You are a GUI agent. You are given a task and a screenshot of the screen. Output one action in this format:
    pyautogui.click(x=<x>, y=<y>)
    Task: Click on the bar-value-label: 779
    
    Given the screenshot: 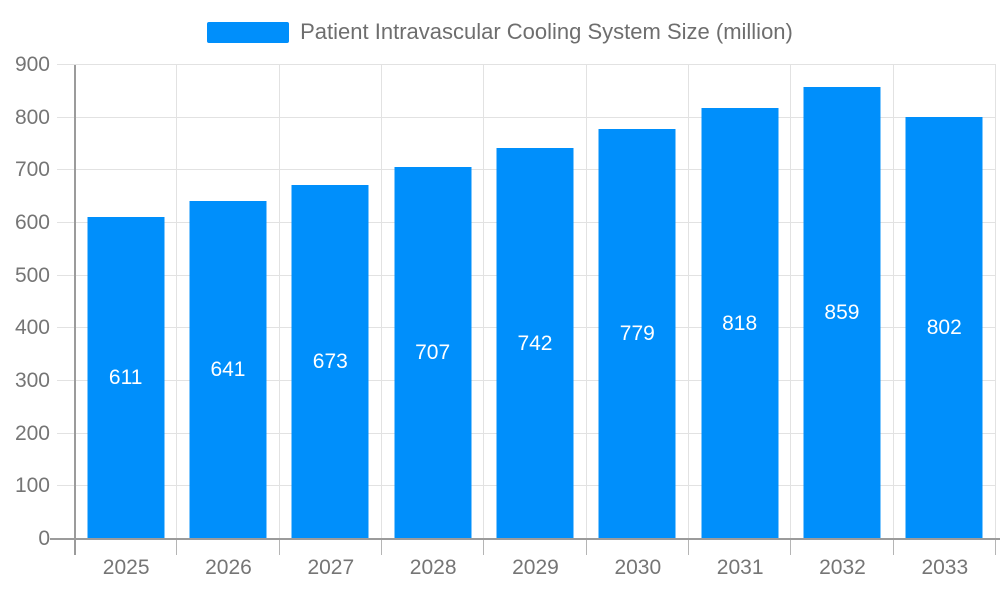 What is the action you would take?
    pyautogui.click(x=637, y=333)
    